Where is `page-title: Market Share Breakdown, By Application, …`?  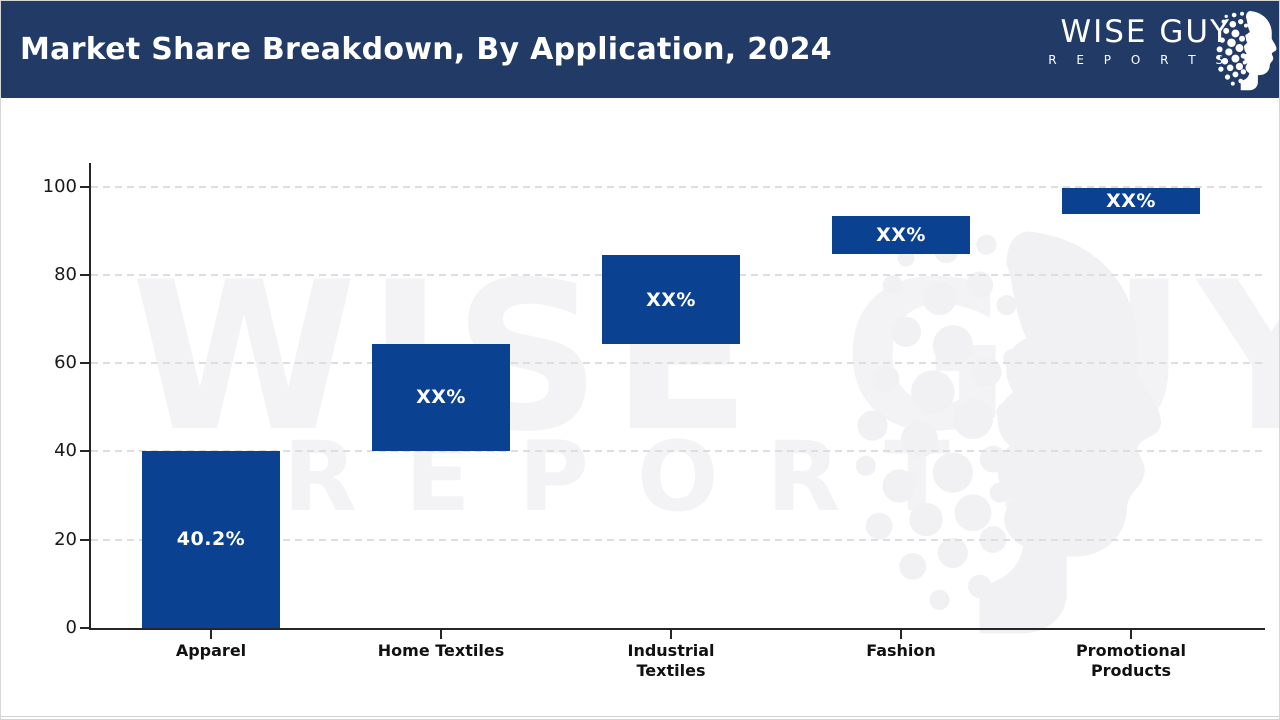
page-title: Market Share Breakdown, By Application, … is located at coordinates (426, 49).